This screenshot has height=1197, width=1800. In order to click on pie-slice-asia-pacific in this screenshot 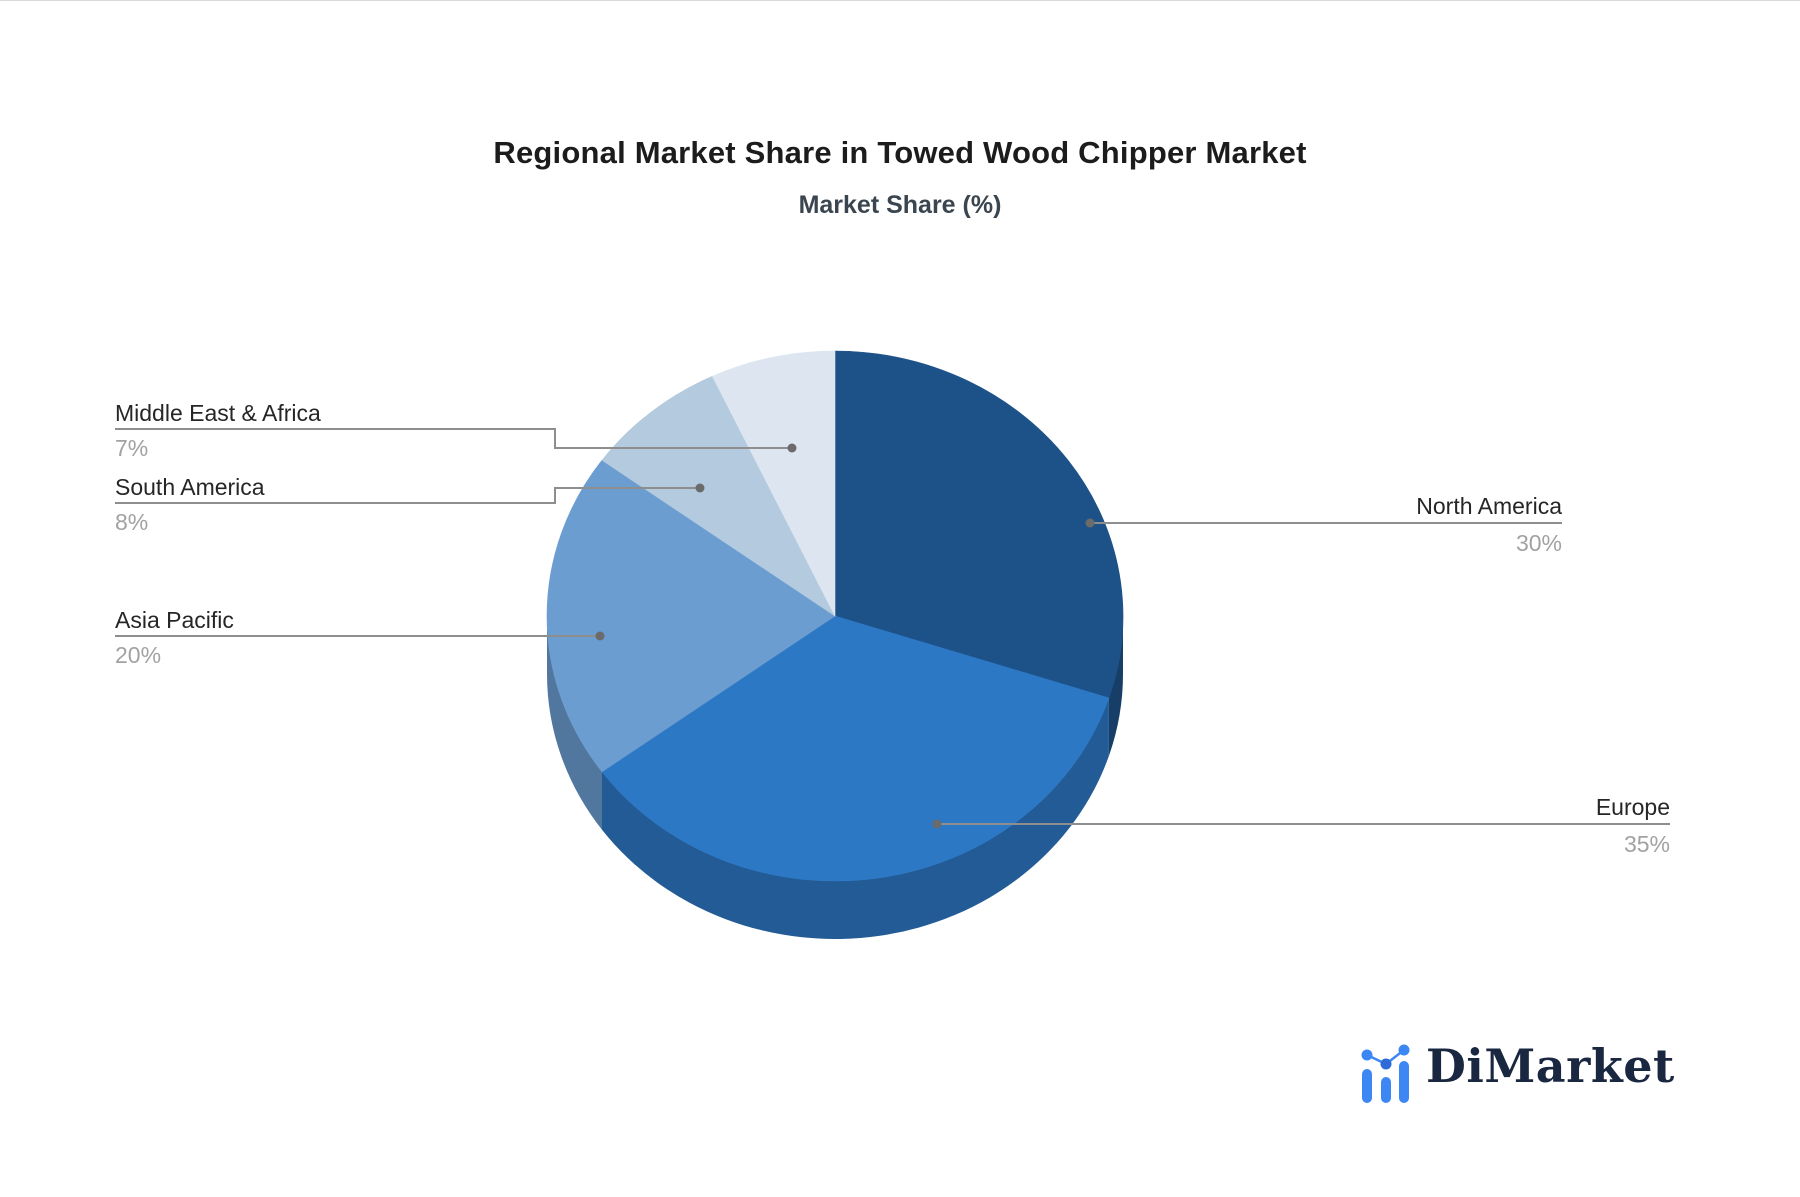, I will do `click(691, 616)`.